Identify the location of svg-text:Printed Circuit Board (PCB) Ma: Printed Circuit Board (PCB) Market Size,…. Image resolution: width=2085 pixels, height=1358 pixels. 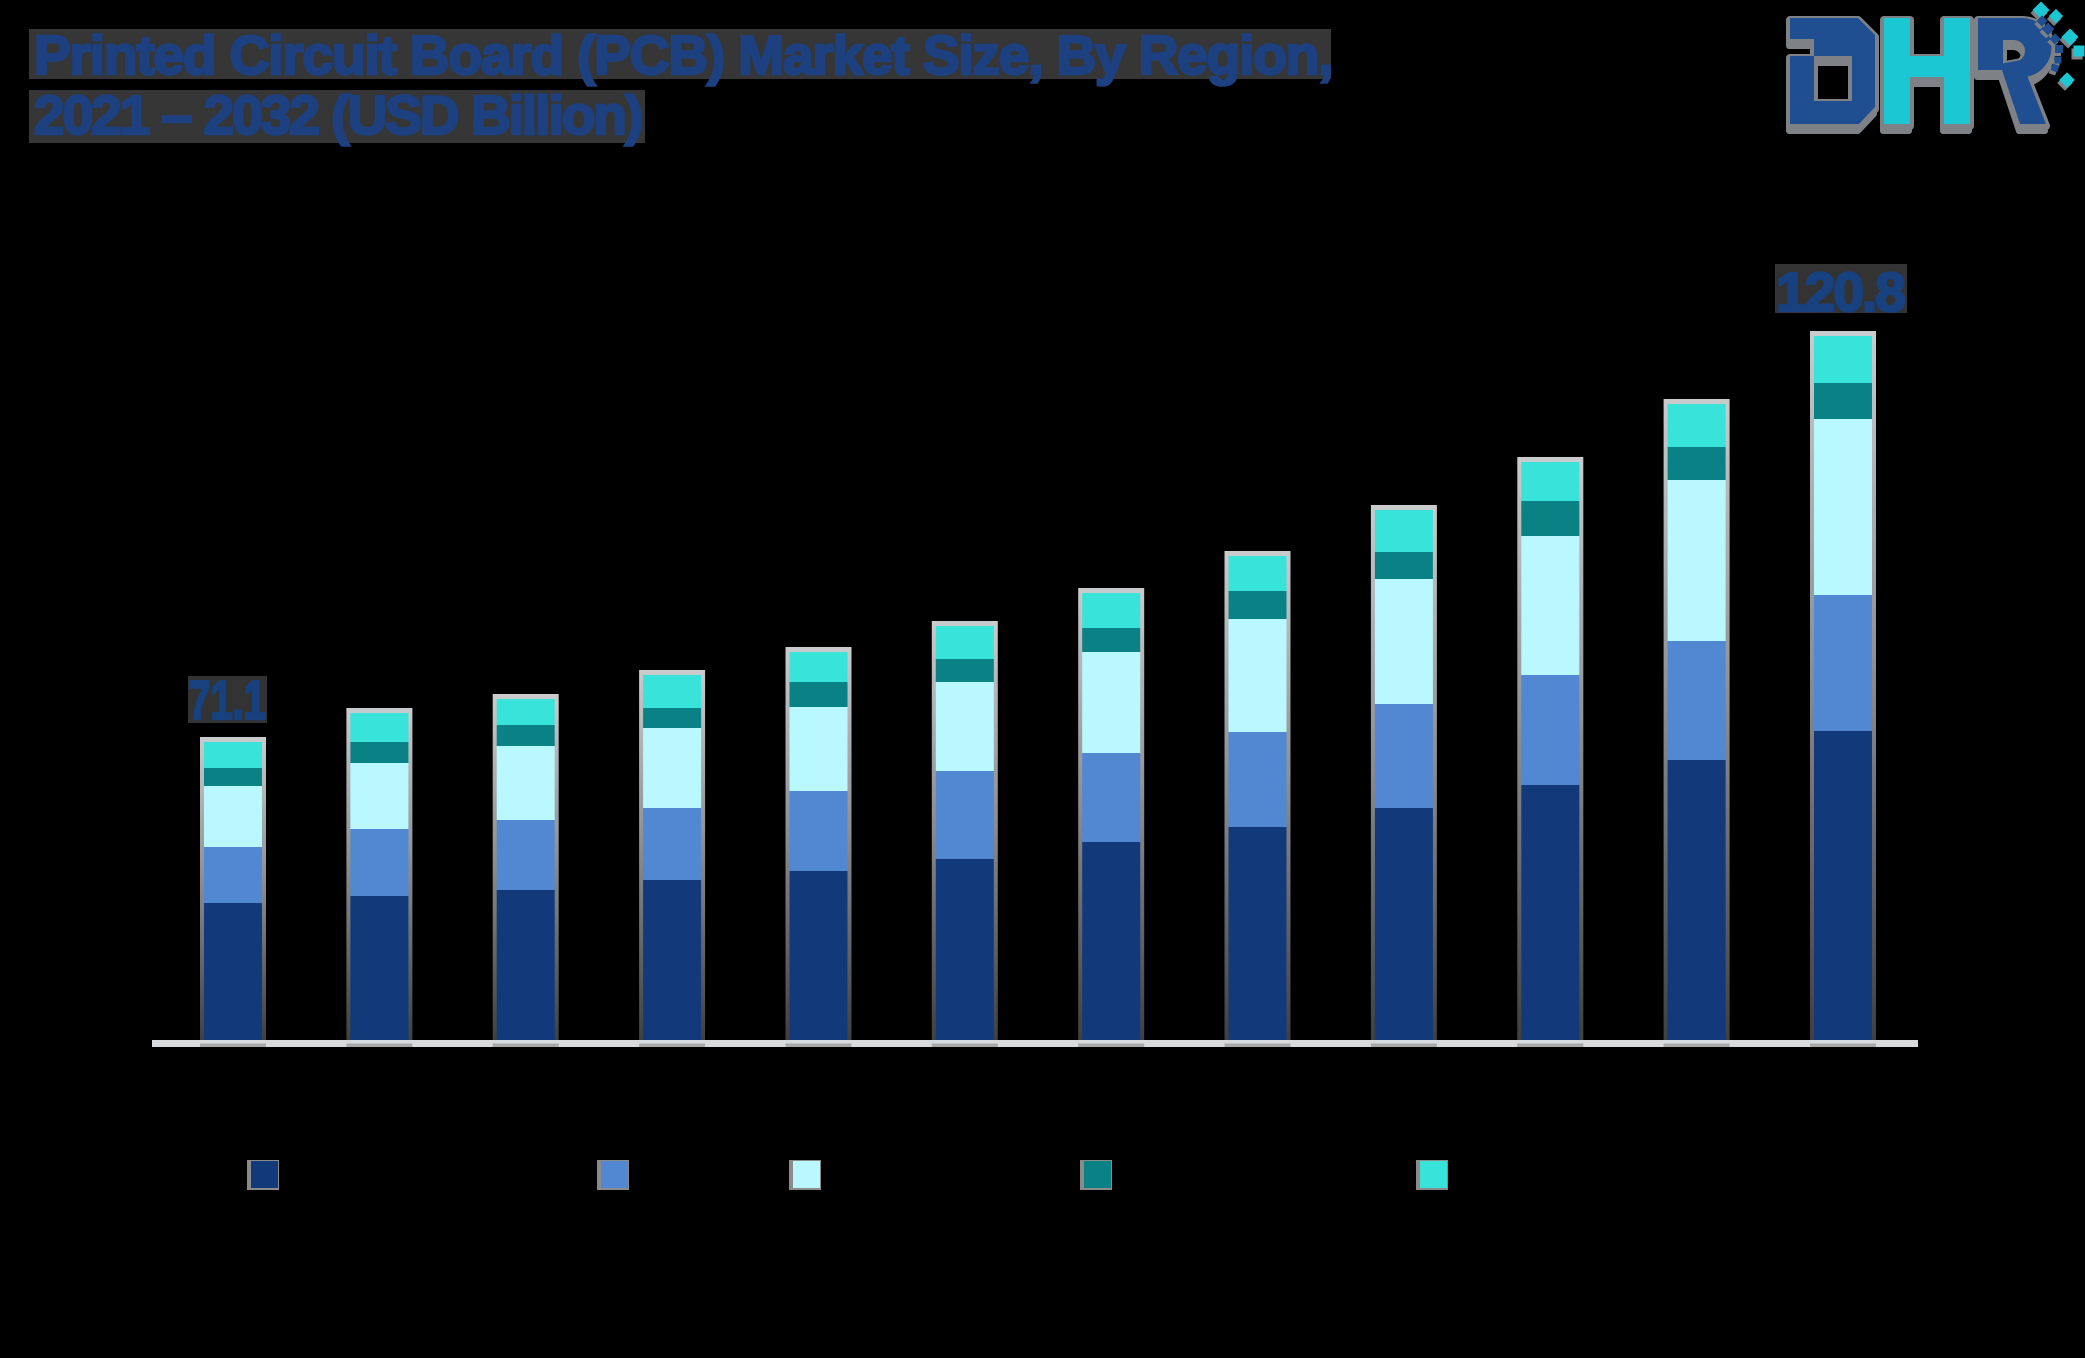
(683, 55).